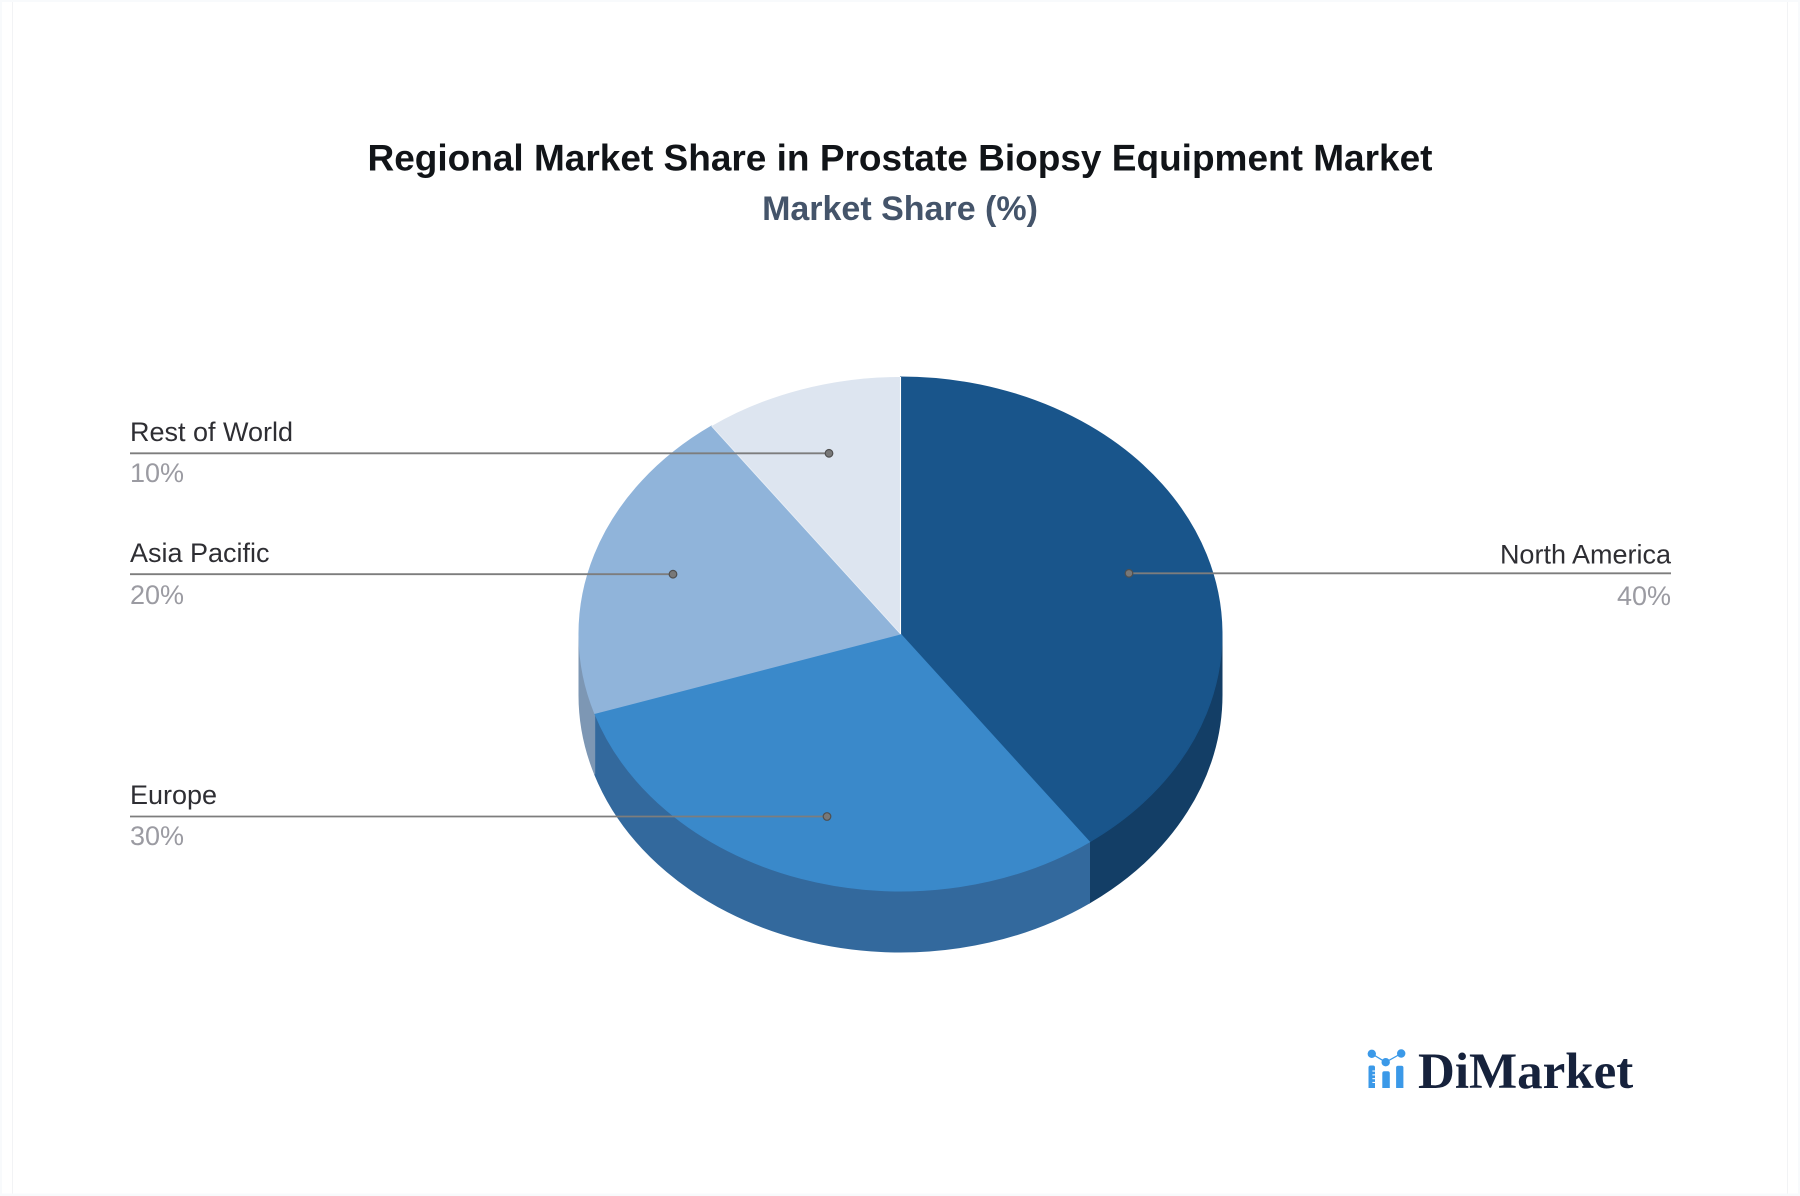 This screenshot has height=1196, width=1800. I want to click on svg-text: 30%, so click(157, 836).